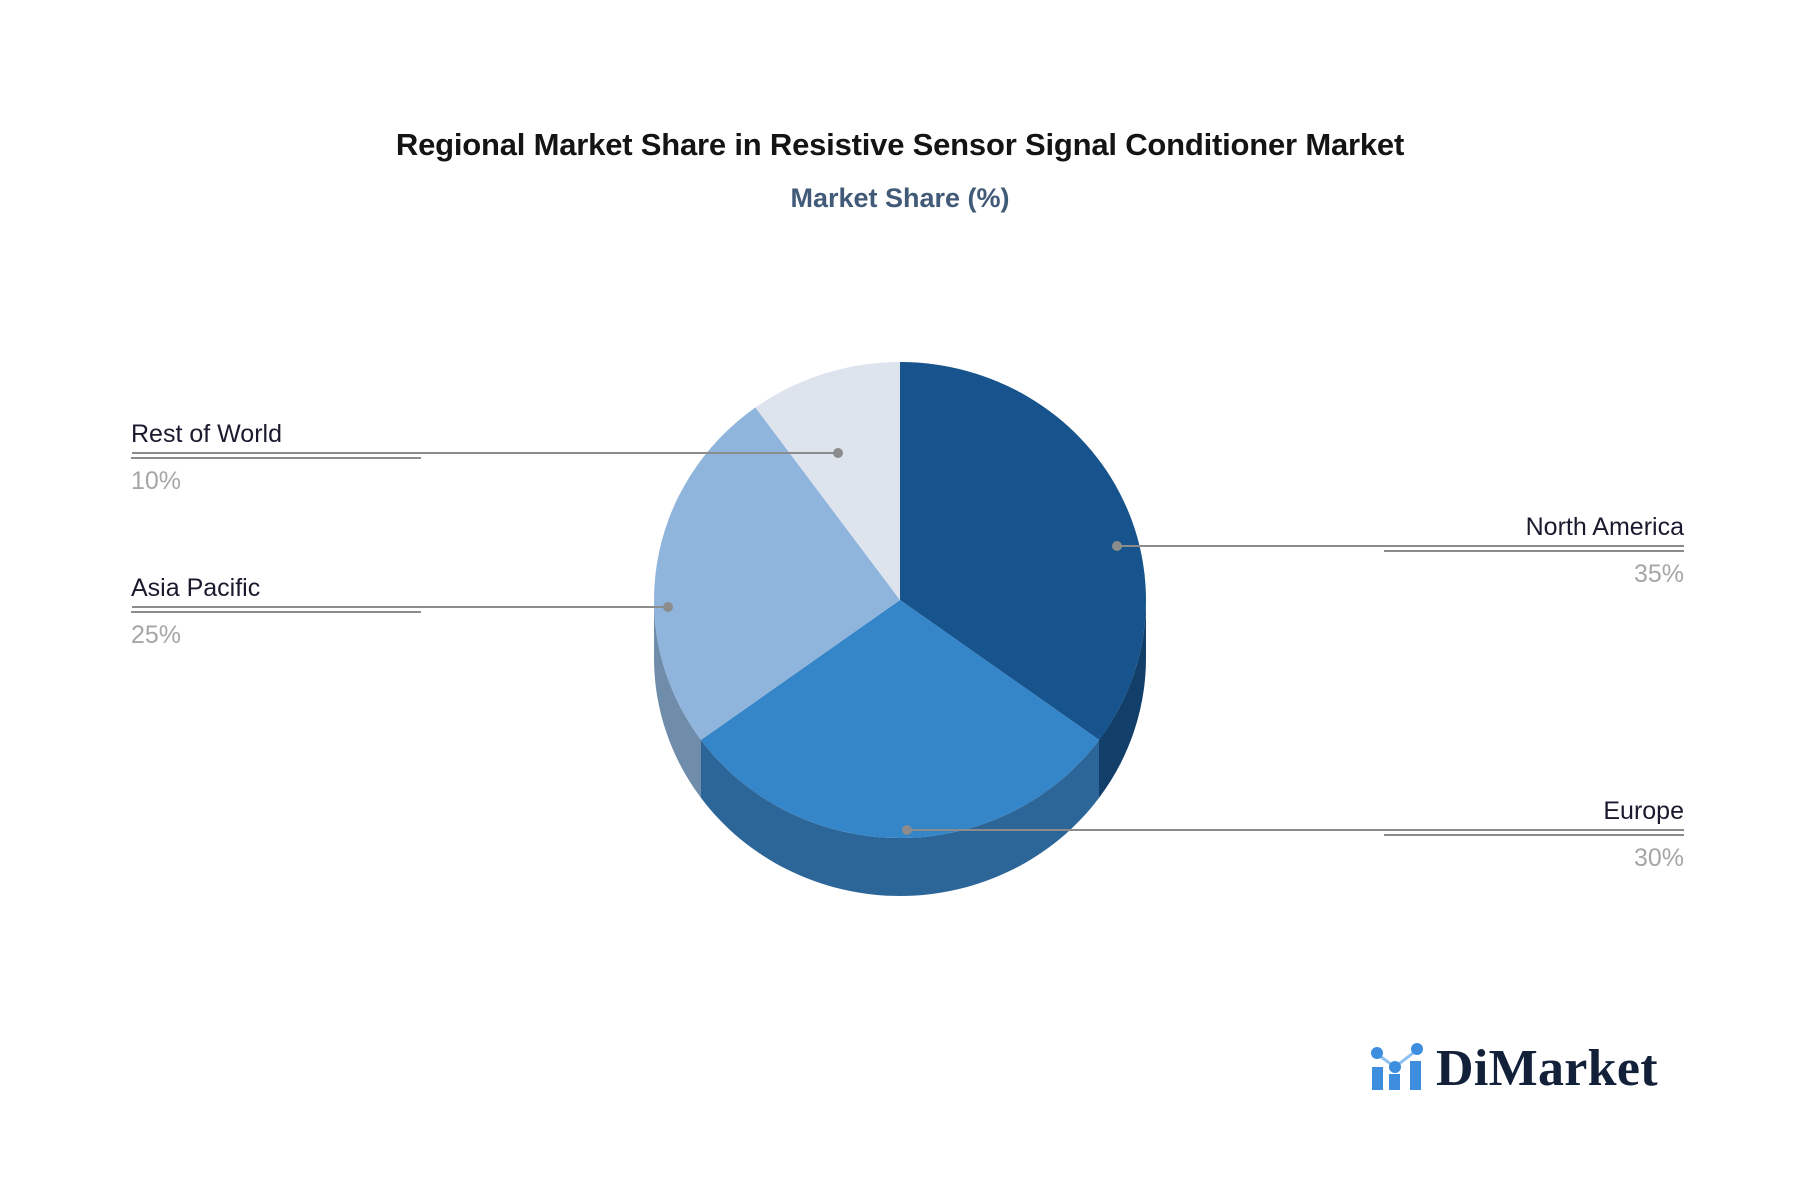  Describe the element at coordinates (1122, 699) in the screenshot. I see `pie-side-north-america` at that location.